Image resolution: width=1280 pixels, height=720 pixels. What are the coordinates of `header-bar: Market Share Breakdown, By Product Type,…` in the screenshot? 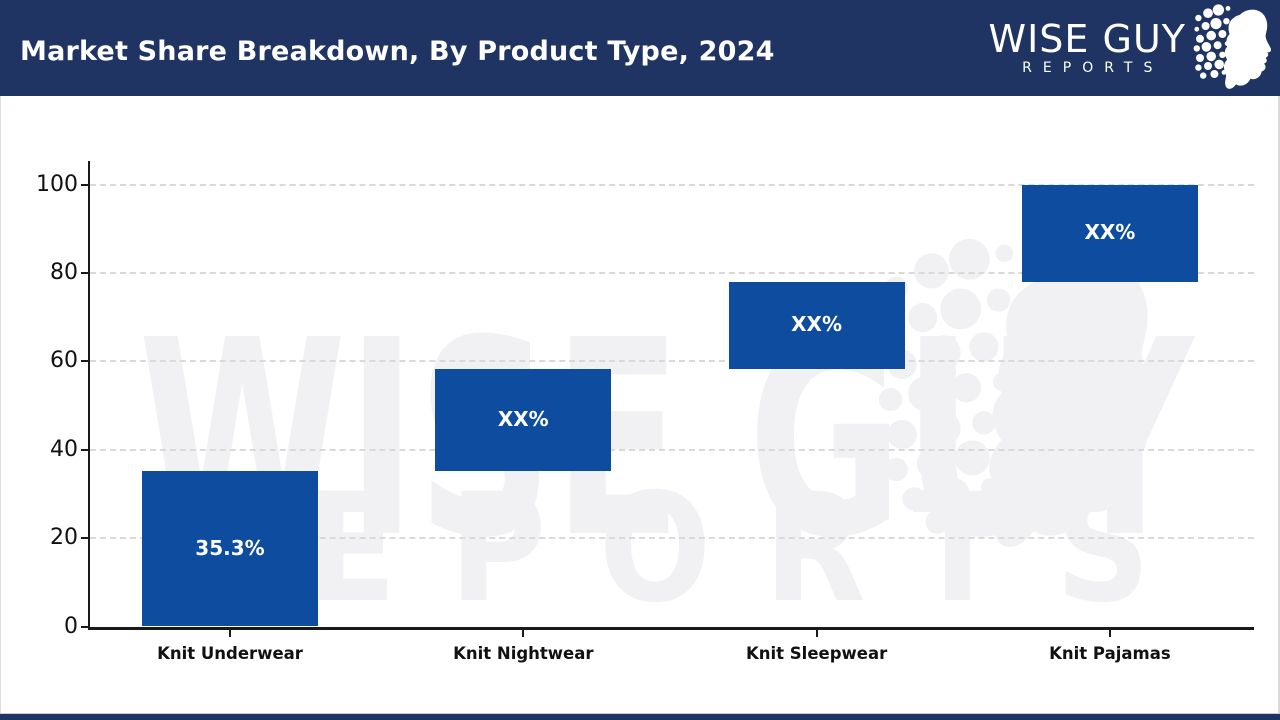 It's located at (640, 48).